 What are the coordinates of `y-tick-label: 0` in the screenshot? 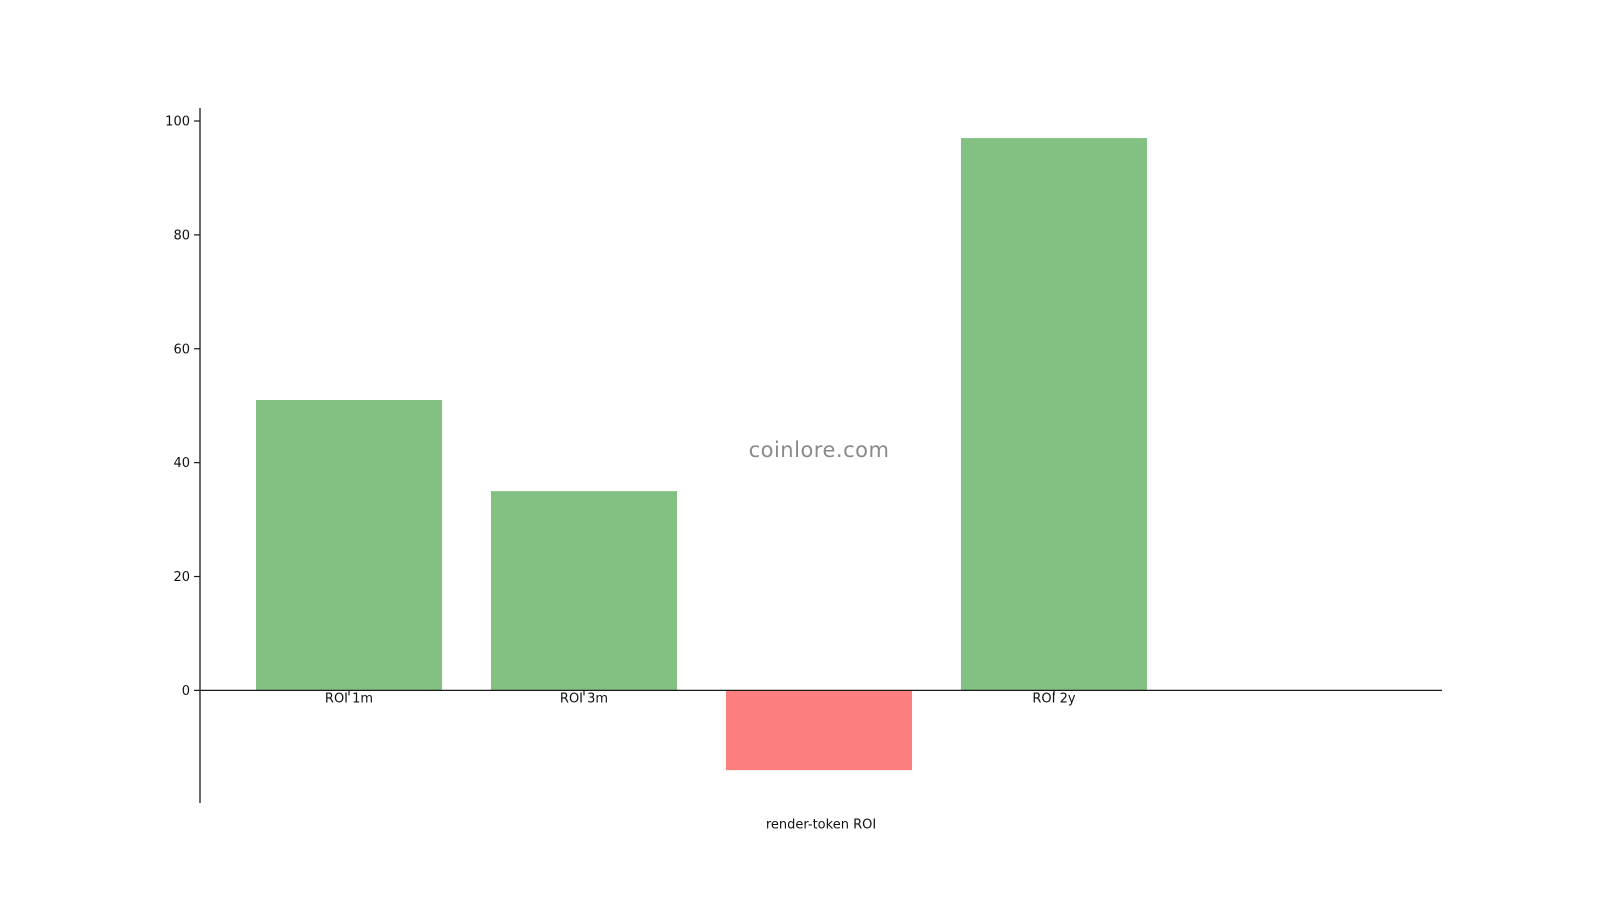 It's located at (186, 691).